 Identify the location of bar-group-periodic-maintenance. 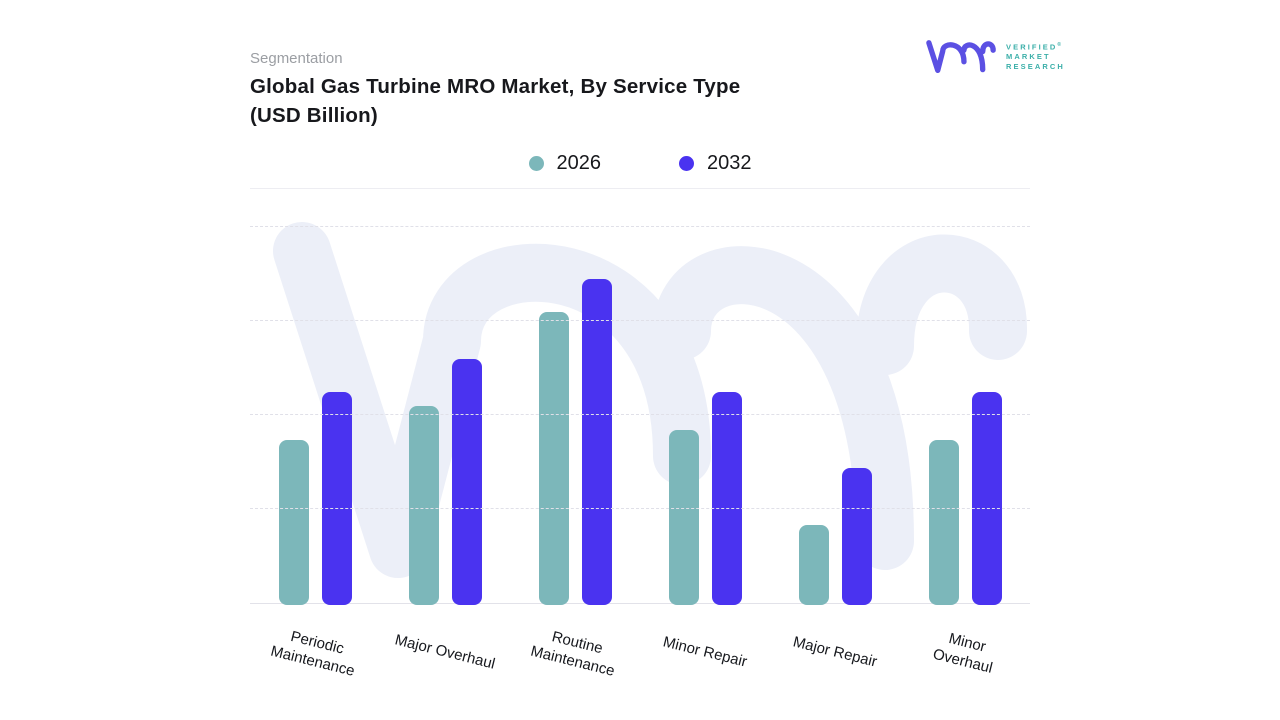
(315, 397).